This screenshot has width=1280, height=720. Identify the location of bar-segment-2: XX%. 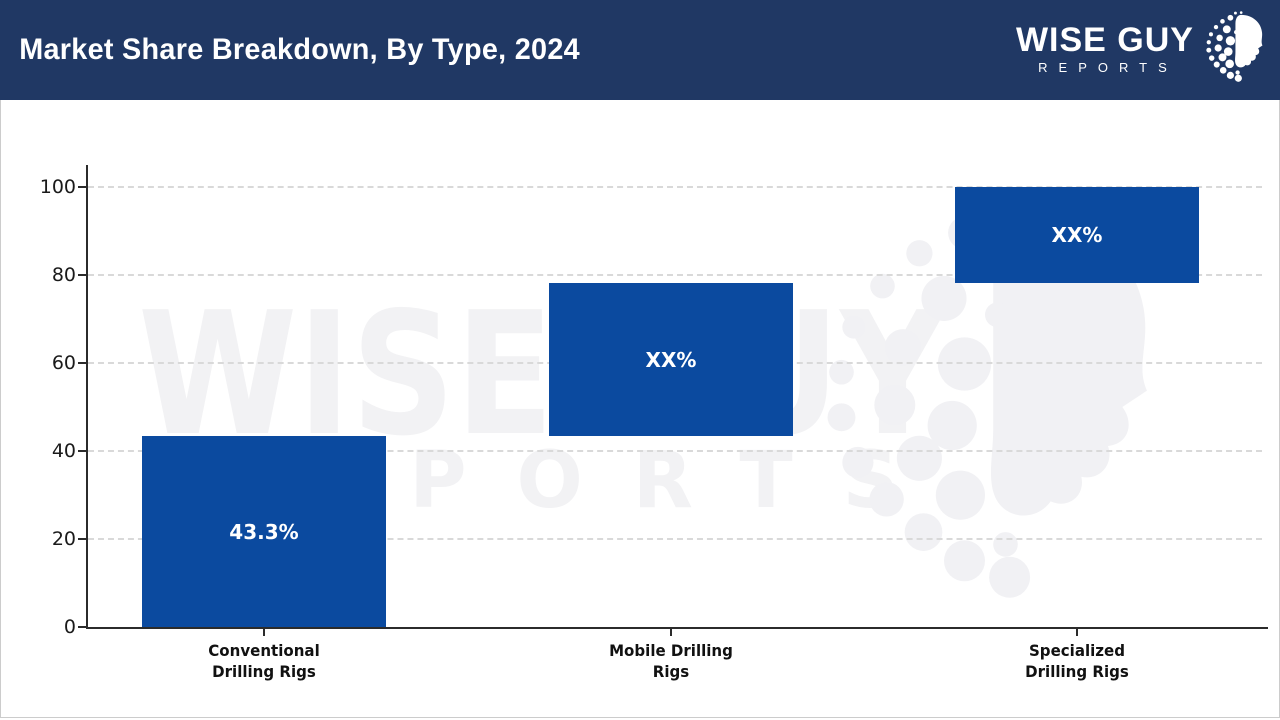
(671, 359).